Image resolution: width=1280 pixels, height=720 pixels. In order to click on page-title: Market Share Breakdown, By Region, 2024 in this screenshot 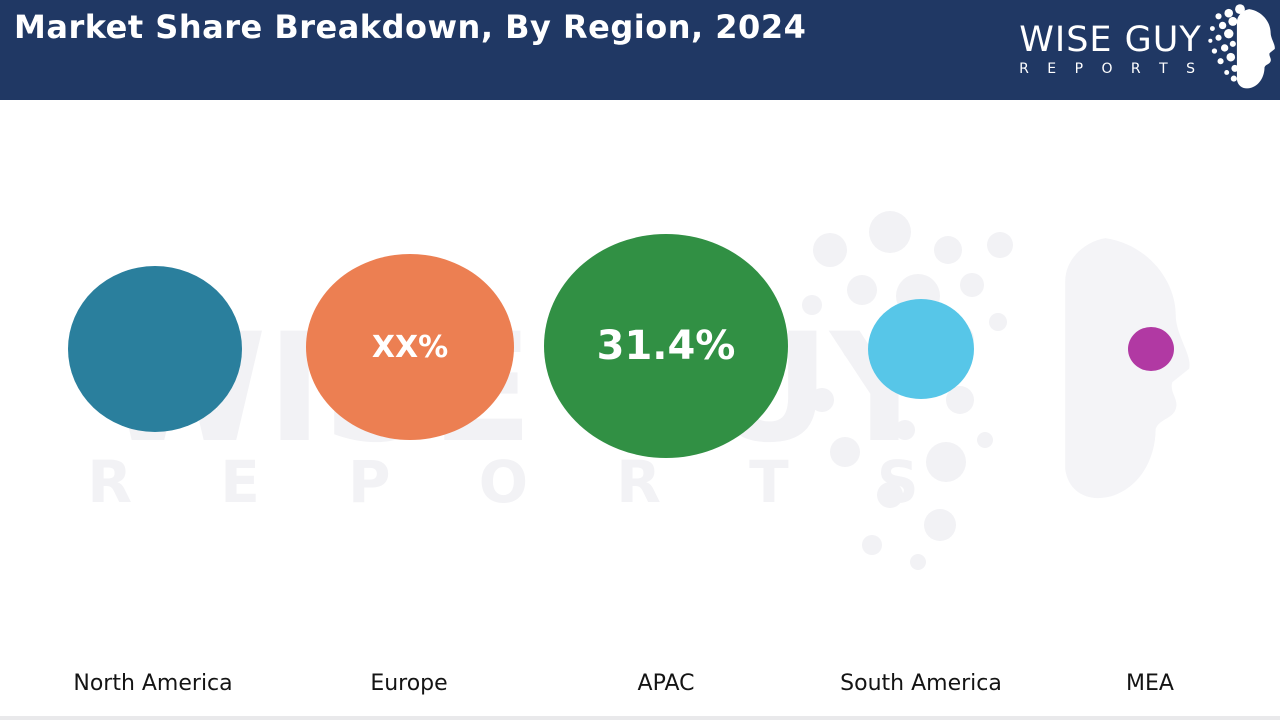, I will do `click(410, 27)`.